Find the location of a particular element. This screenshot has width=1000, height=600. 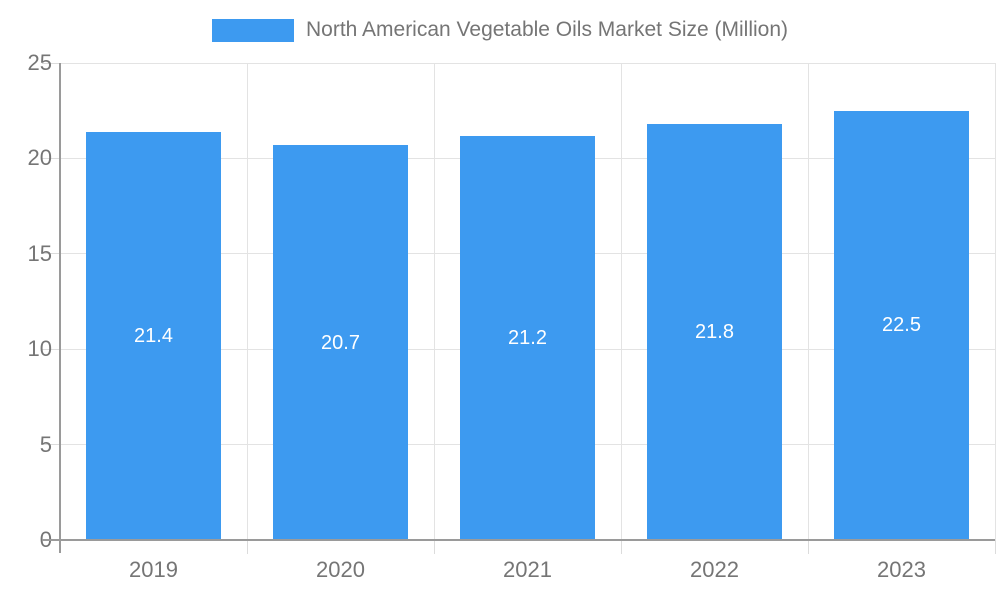

legend-swatch is located at coordinates (252, 30).